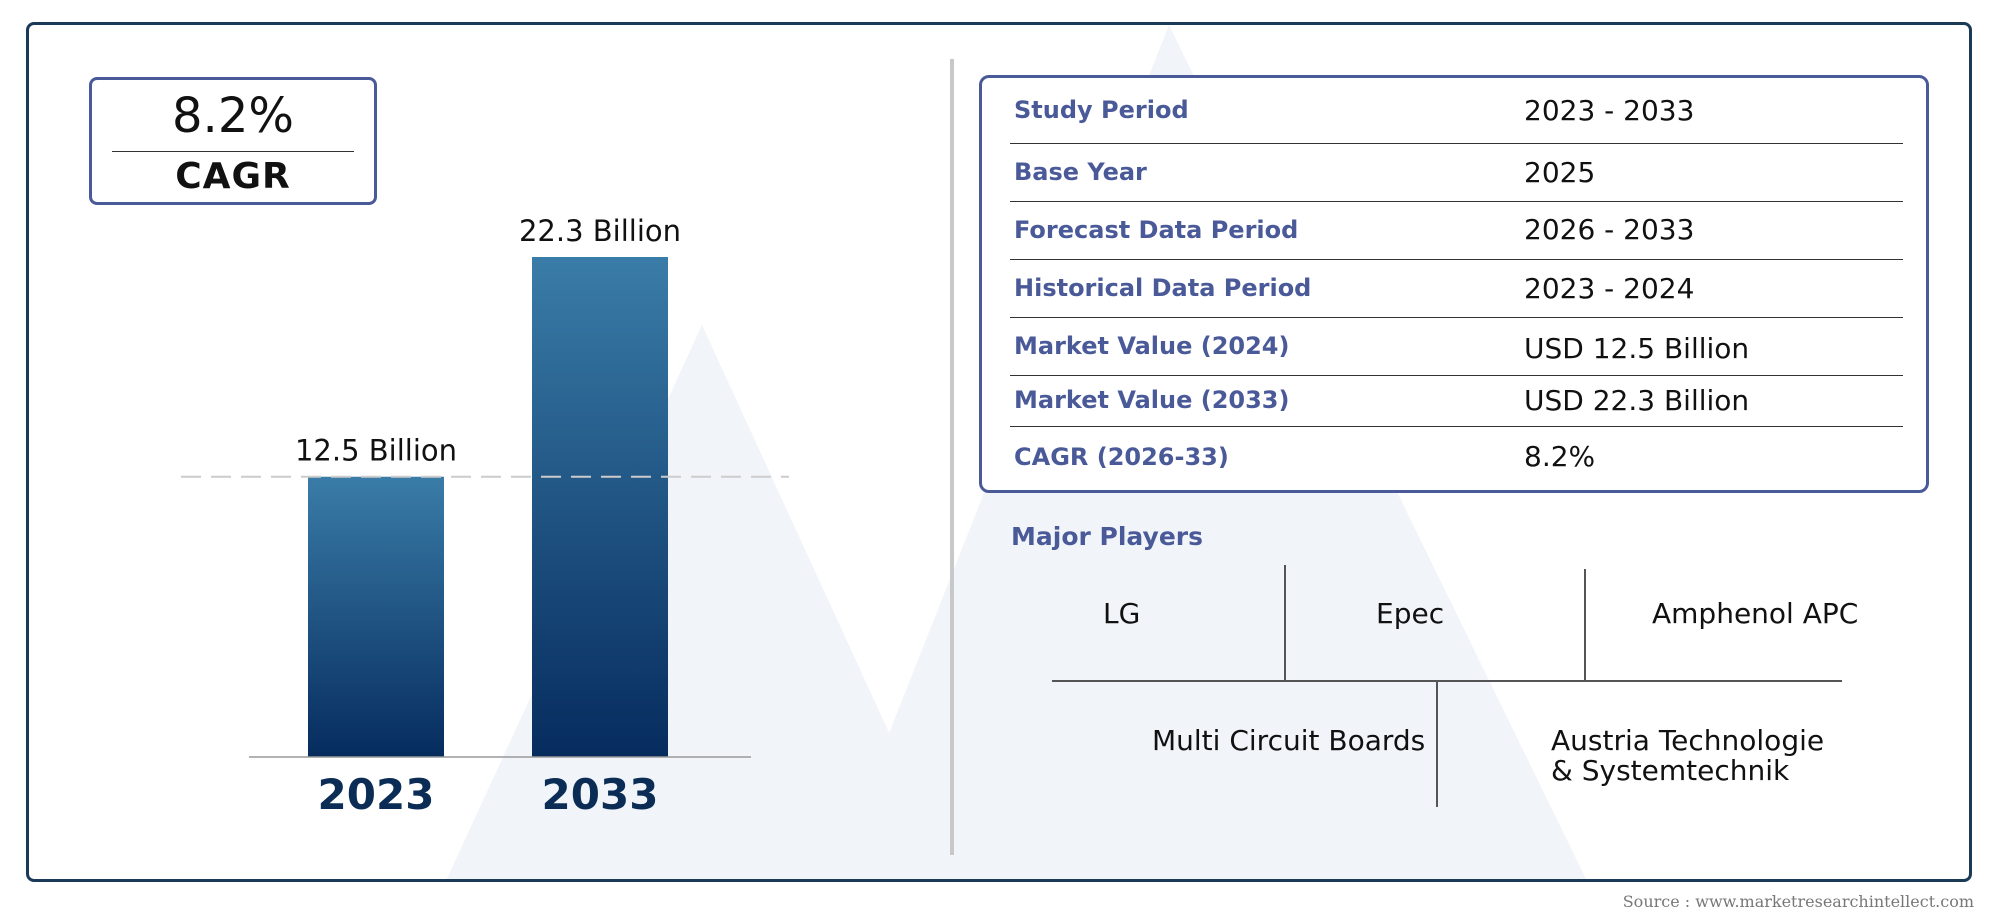  I want to click on info-row-forecast-period: Forecast Data Period 2026 - 2033, so click(1456, 231).